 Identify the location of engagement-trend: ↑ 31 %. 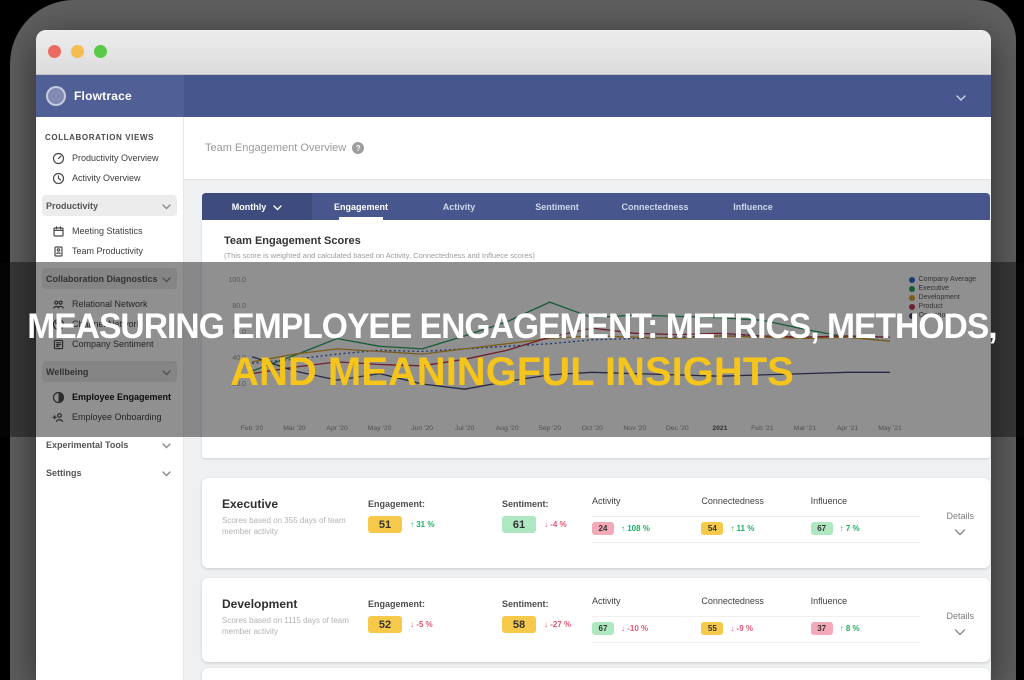
(422, 524).